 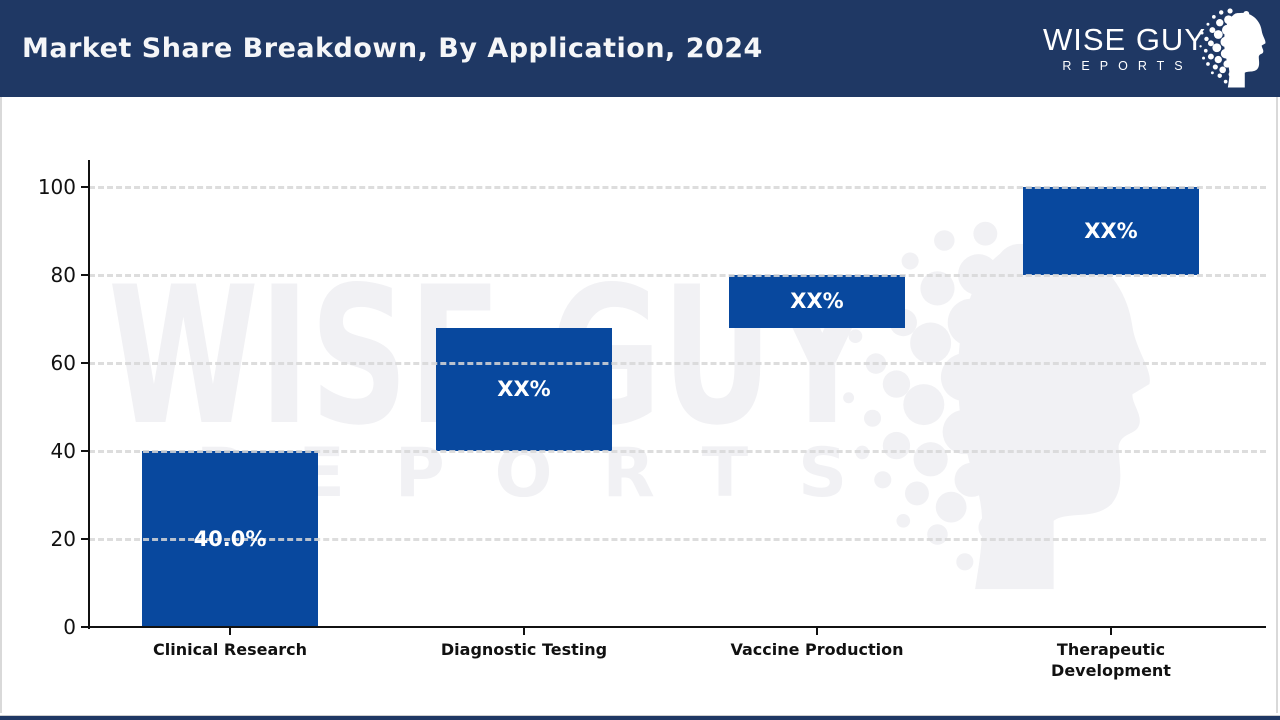 I want to click on brand-head-icon, so click(x=1232, y=48).